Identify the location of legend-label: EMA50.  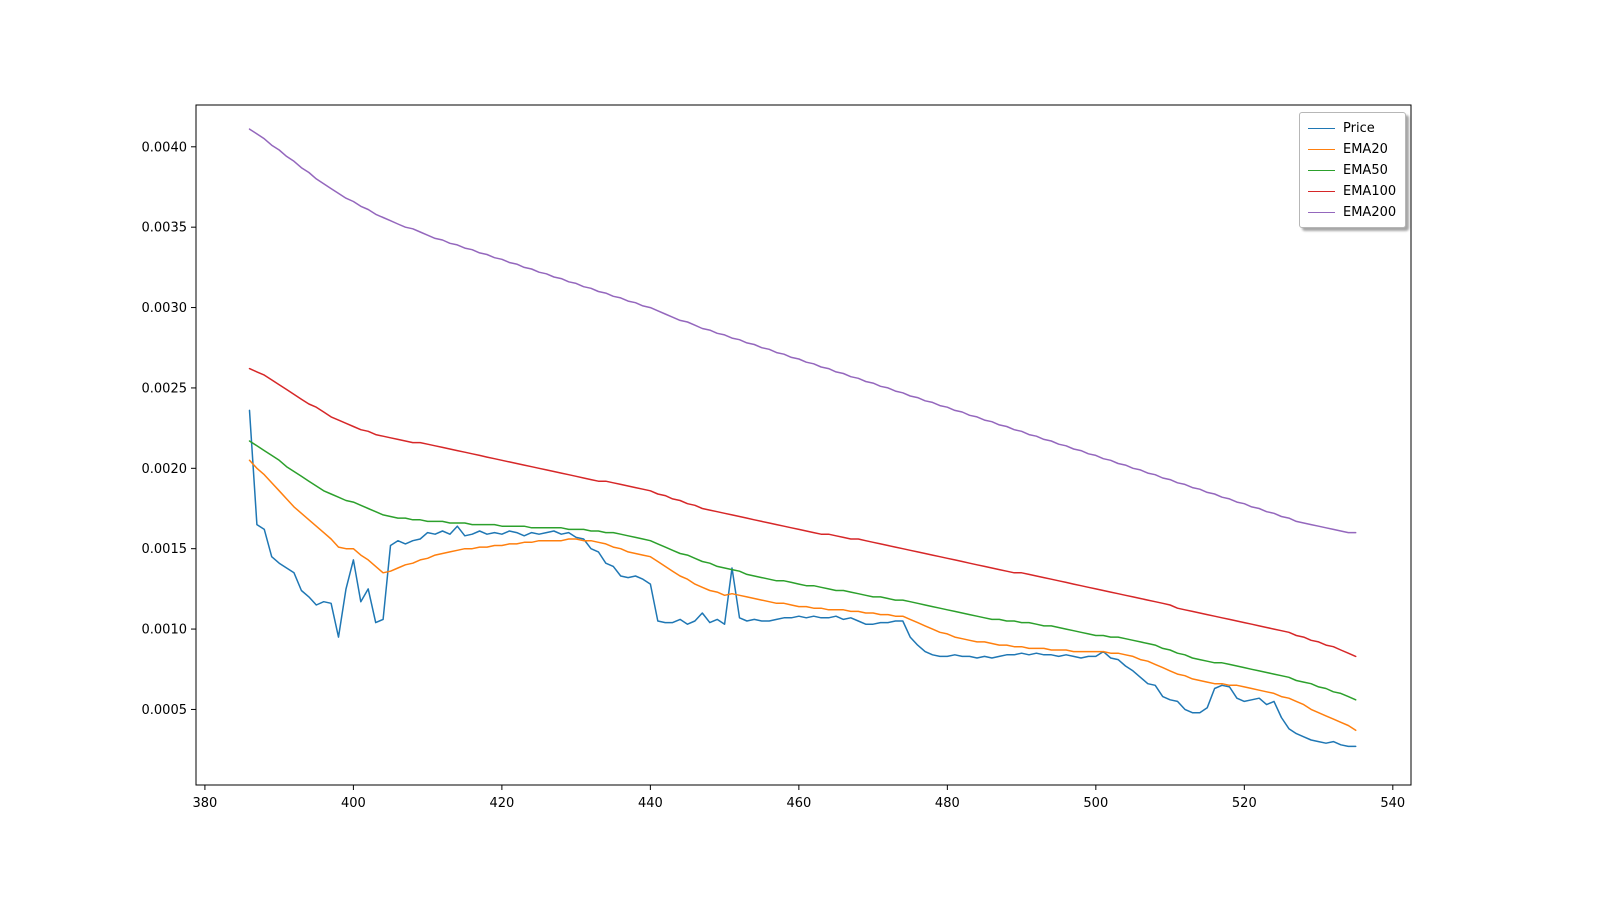
(1365, 170).